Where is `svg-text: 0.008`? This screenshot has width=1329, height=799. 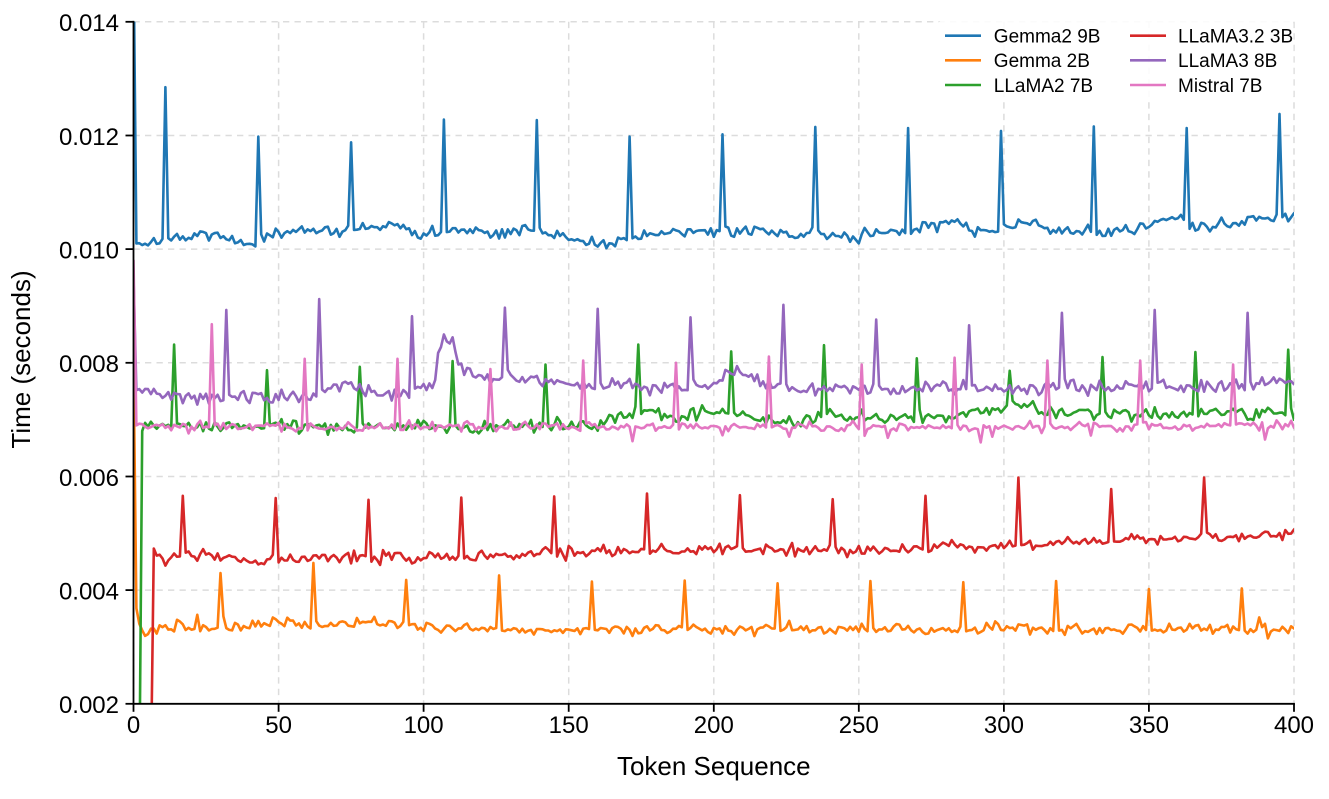 svg-text: 0.008 is located at coordinates (89, 364).